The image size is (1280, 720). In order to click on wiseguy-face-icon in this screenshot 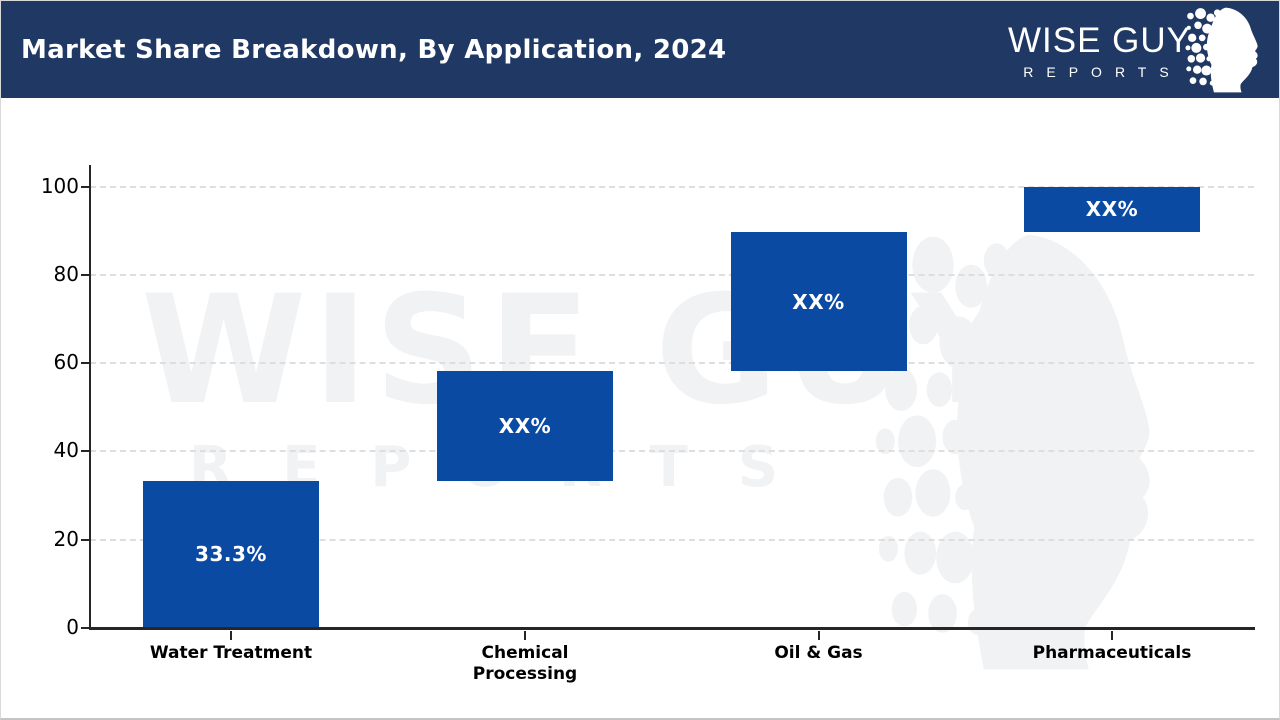, I will do `click(1221, 50)`.